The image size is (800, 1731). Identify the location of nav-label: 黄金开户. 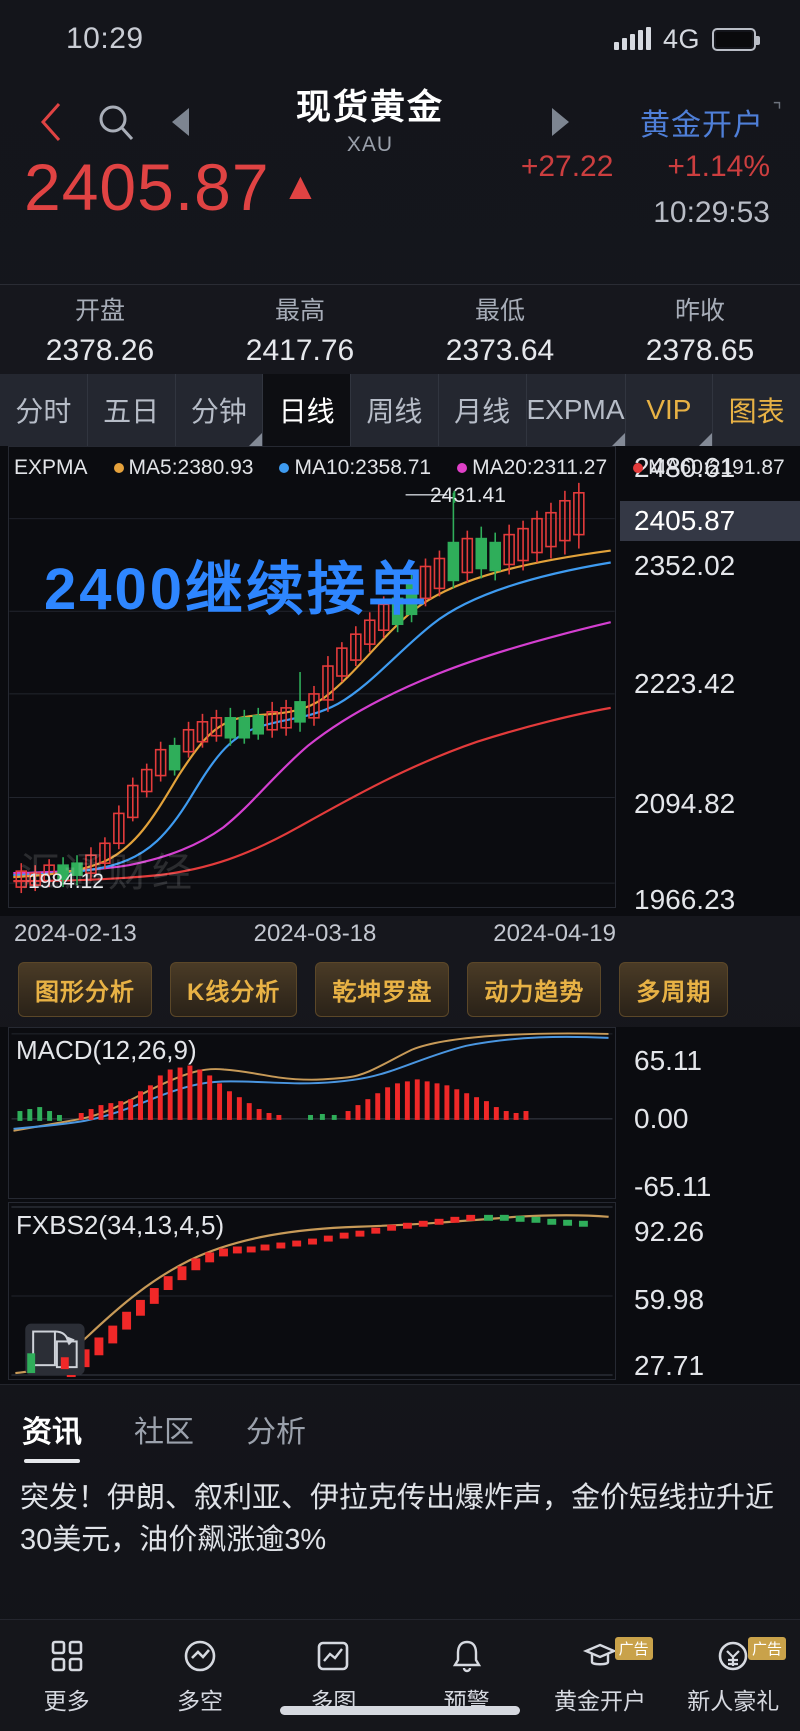
(599, 1701).